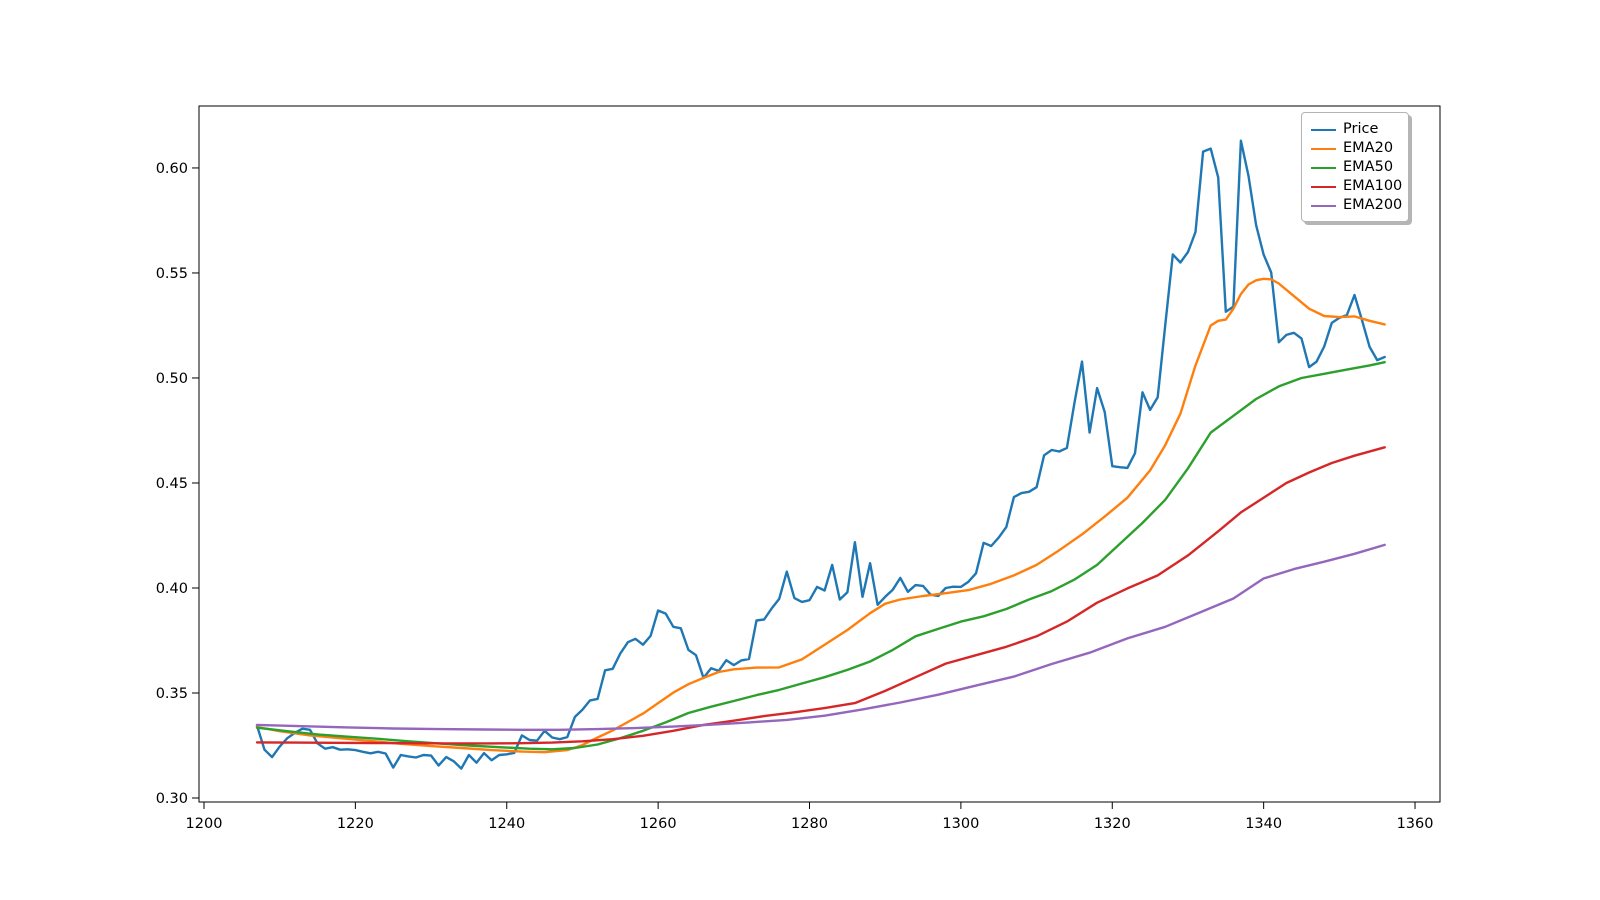 The image size is (1600, 900). I want to click on y-tick-label: 0.55, so click(172, 274).